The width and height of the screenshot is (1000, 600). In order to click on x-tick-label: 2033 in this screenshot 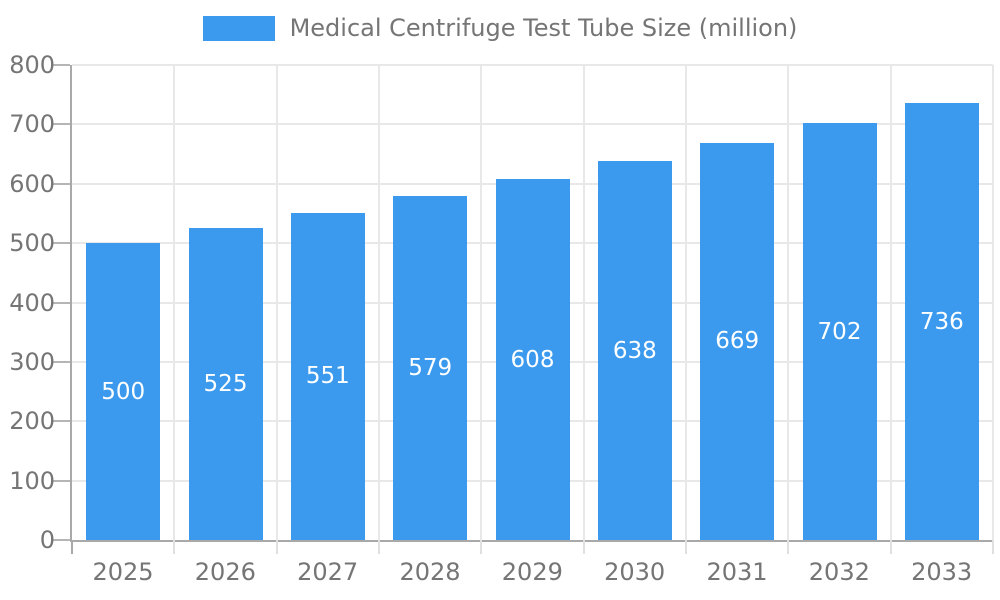, I will do `click(942, 572)`.